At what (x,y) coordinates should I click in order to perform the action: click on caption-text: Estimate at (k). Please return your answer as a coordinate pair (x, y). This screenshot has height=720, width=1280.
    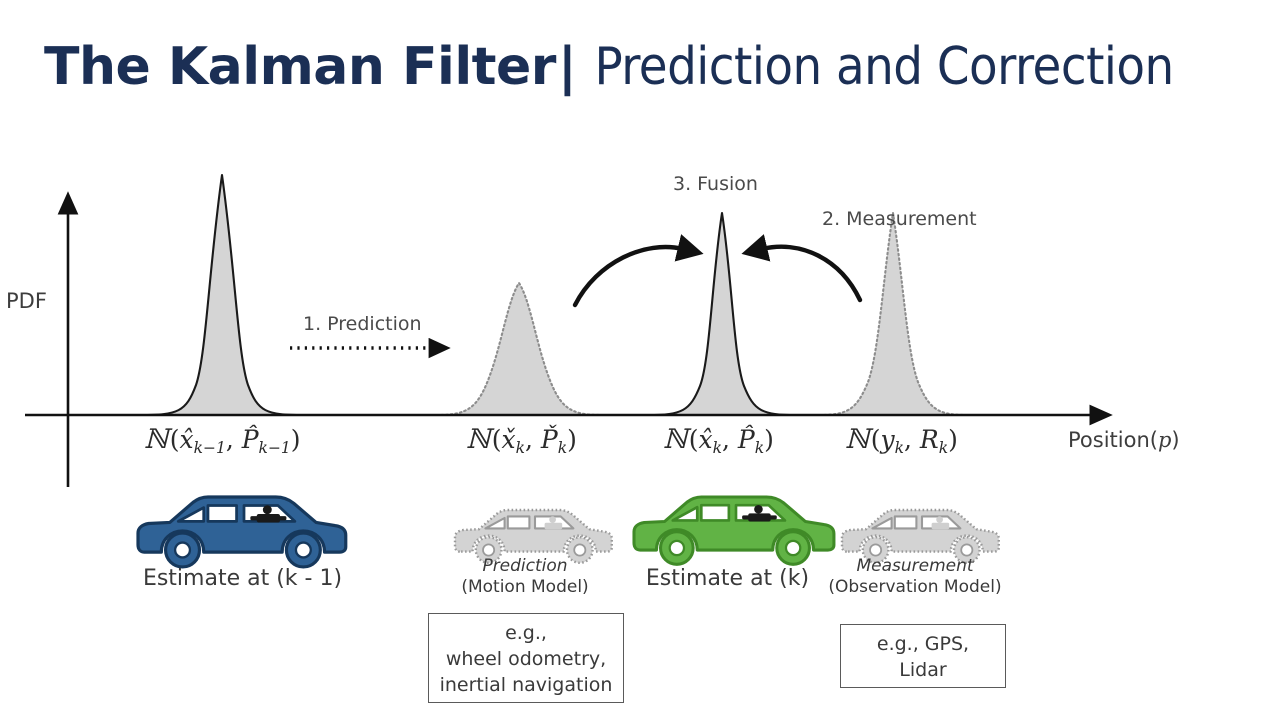
    Looking at the image, I should click on (727, 578).